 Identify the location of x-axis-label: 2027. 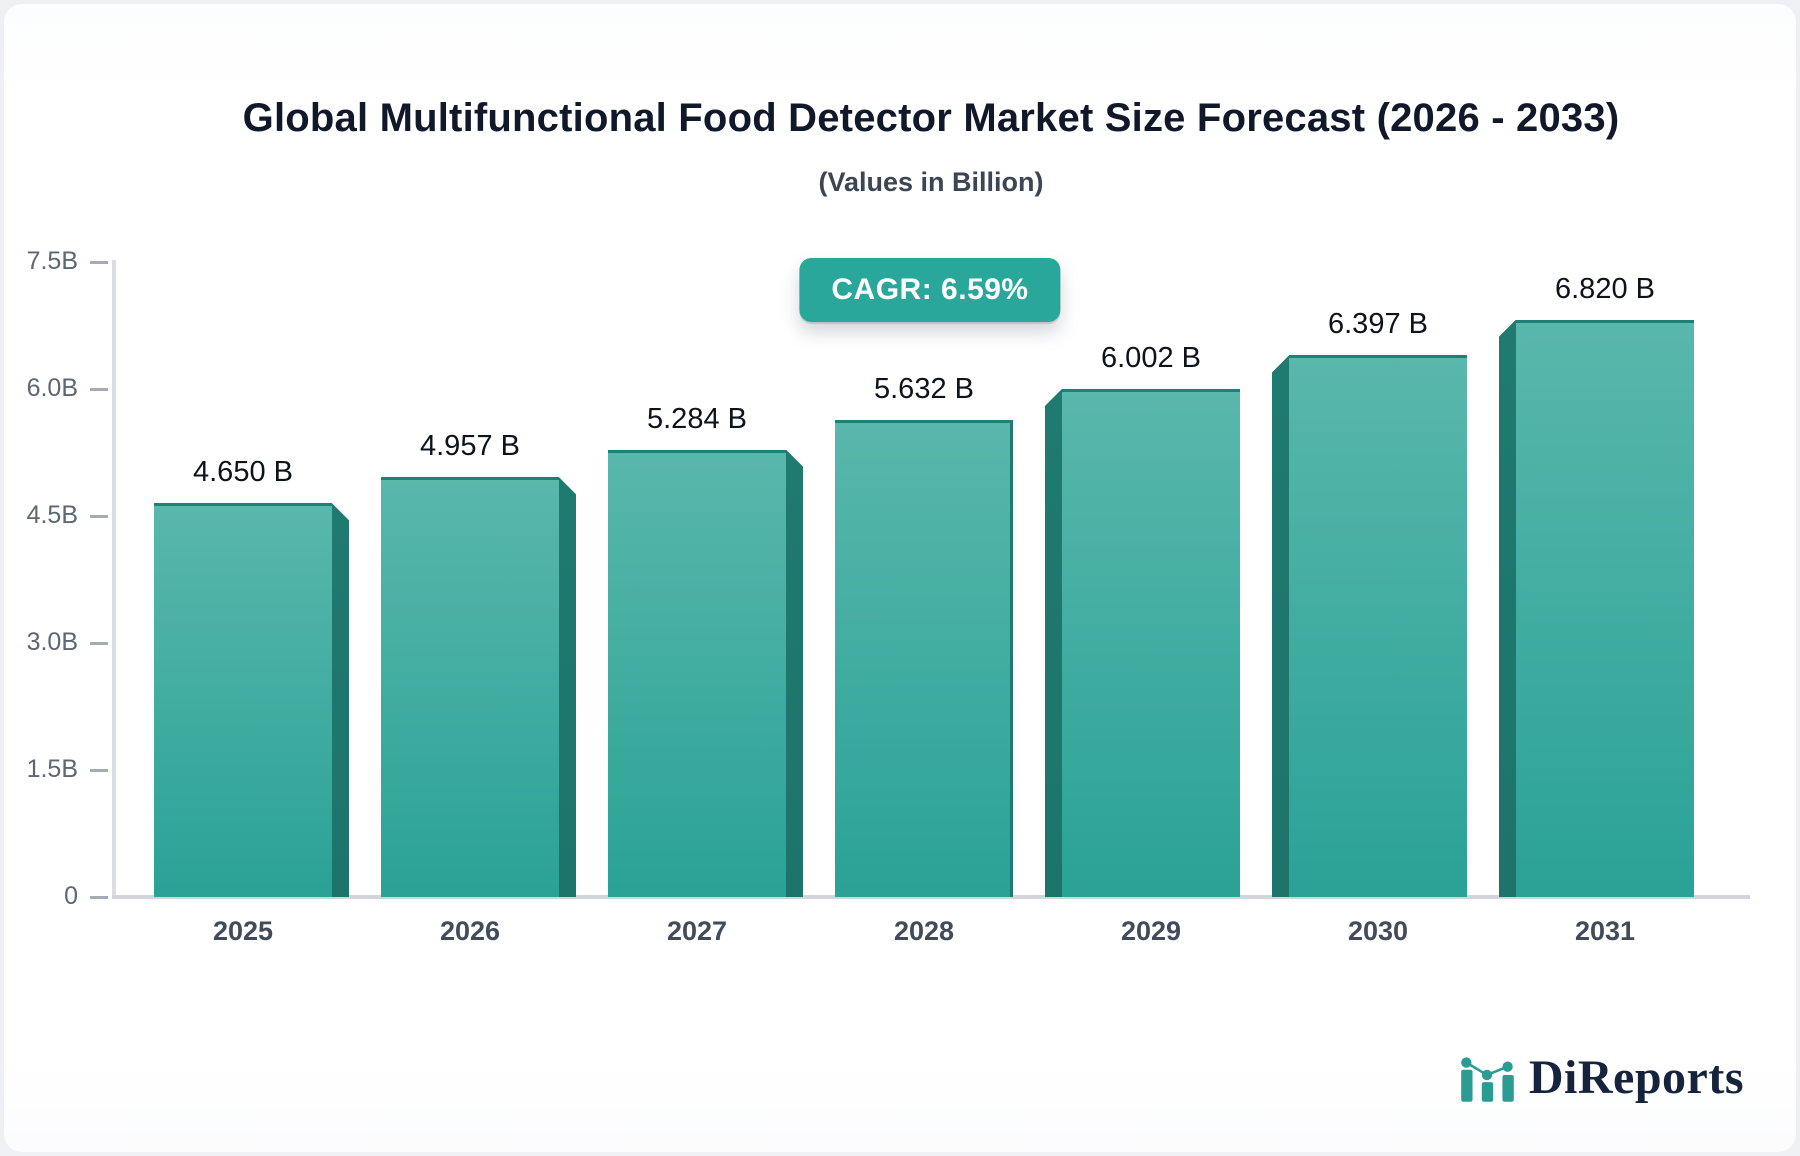
(697, 931).